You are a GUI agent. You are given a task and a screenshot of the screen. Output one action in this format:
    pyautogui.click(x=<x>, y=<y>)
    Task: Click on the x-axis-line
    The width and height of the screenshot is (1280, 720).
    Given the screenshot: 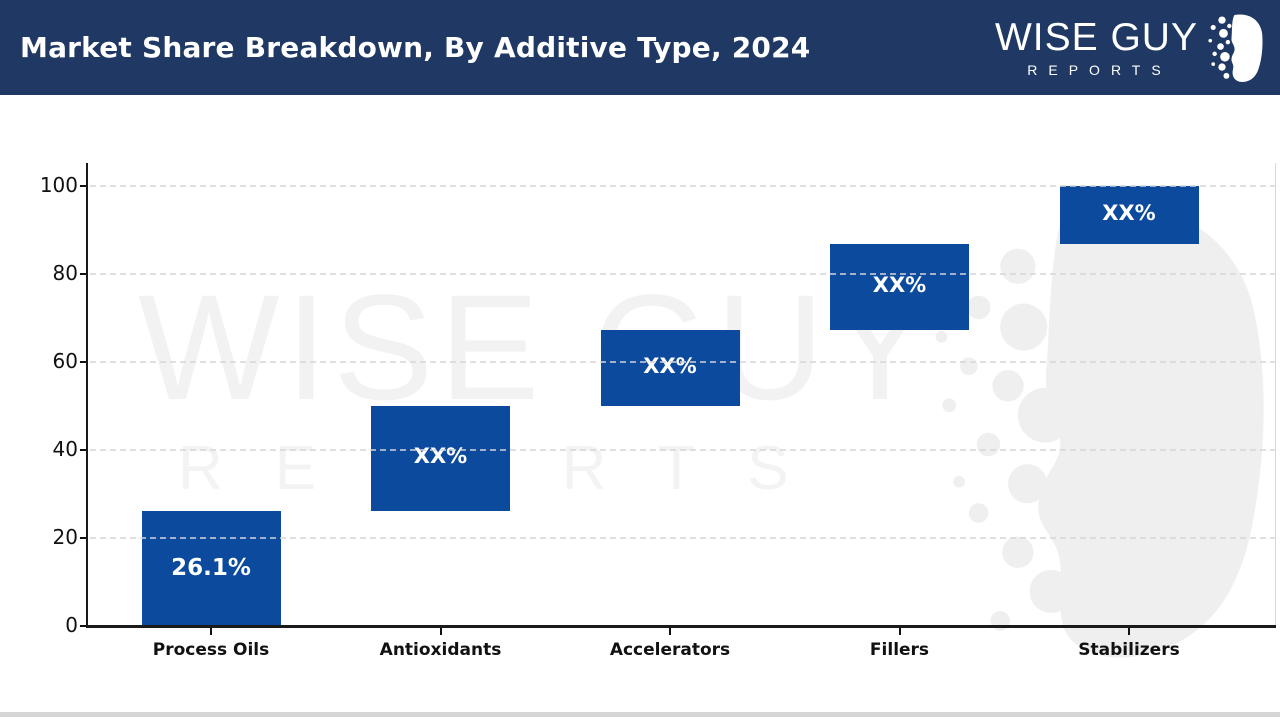 What is the action you would take?
    pyautogui.click(x=681, y=626)
    